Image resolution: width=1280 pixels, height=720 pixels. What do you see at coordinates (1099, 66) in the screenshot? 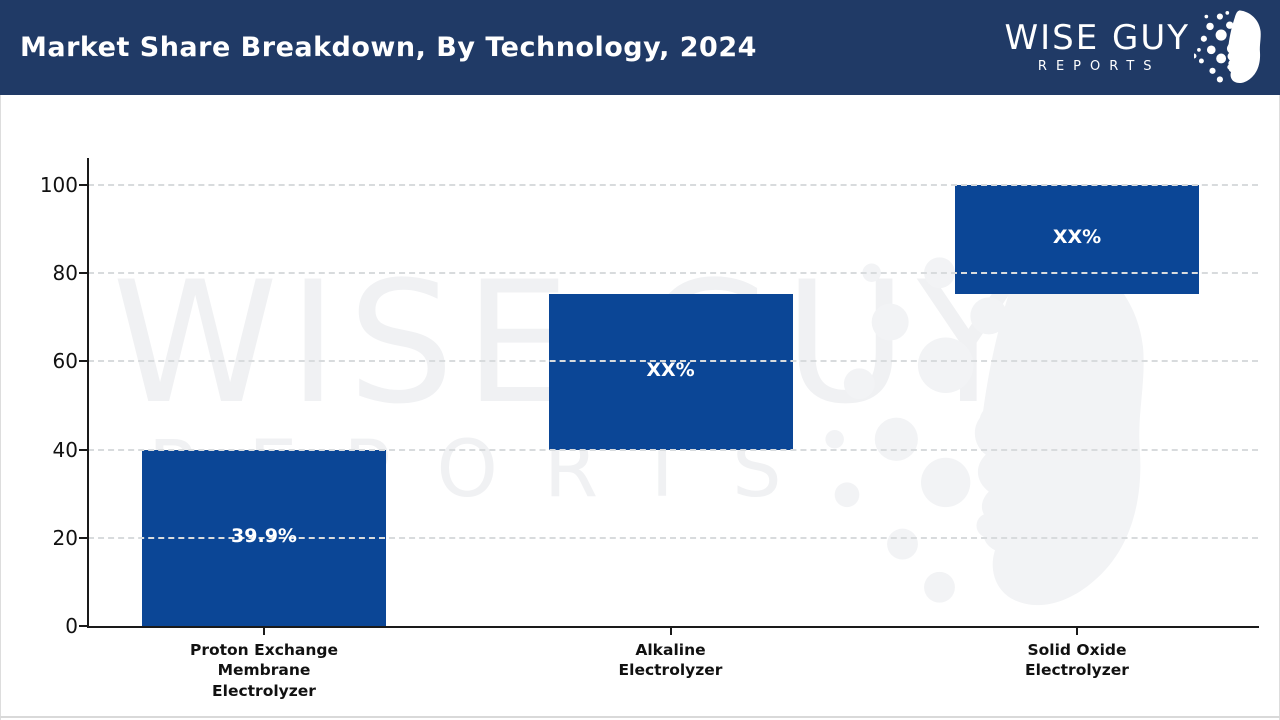
I see `brand-subtitle: REPORTS` at bounding box center [1099, 66].